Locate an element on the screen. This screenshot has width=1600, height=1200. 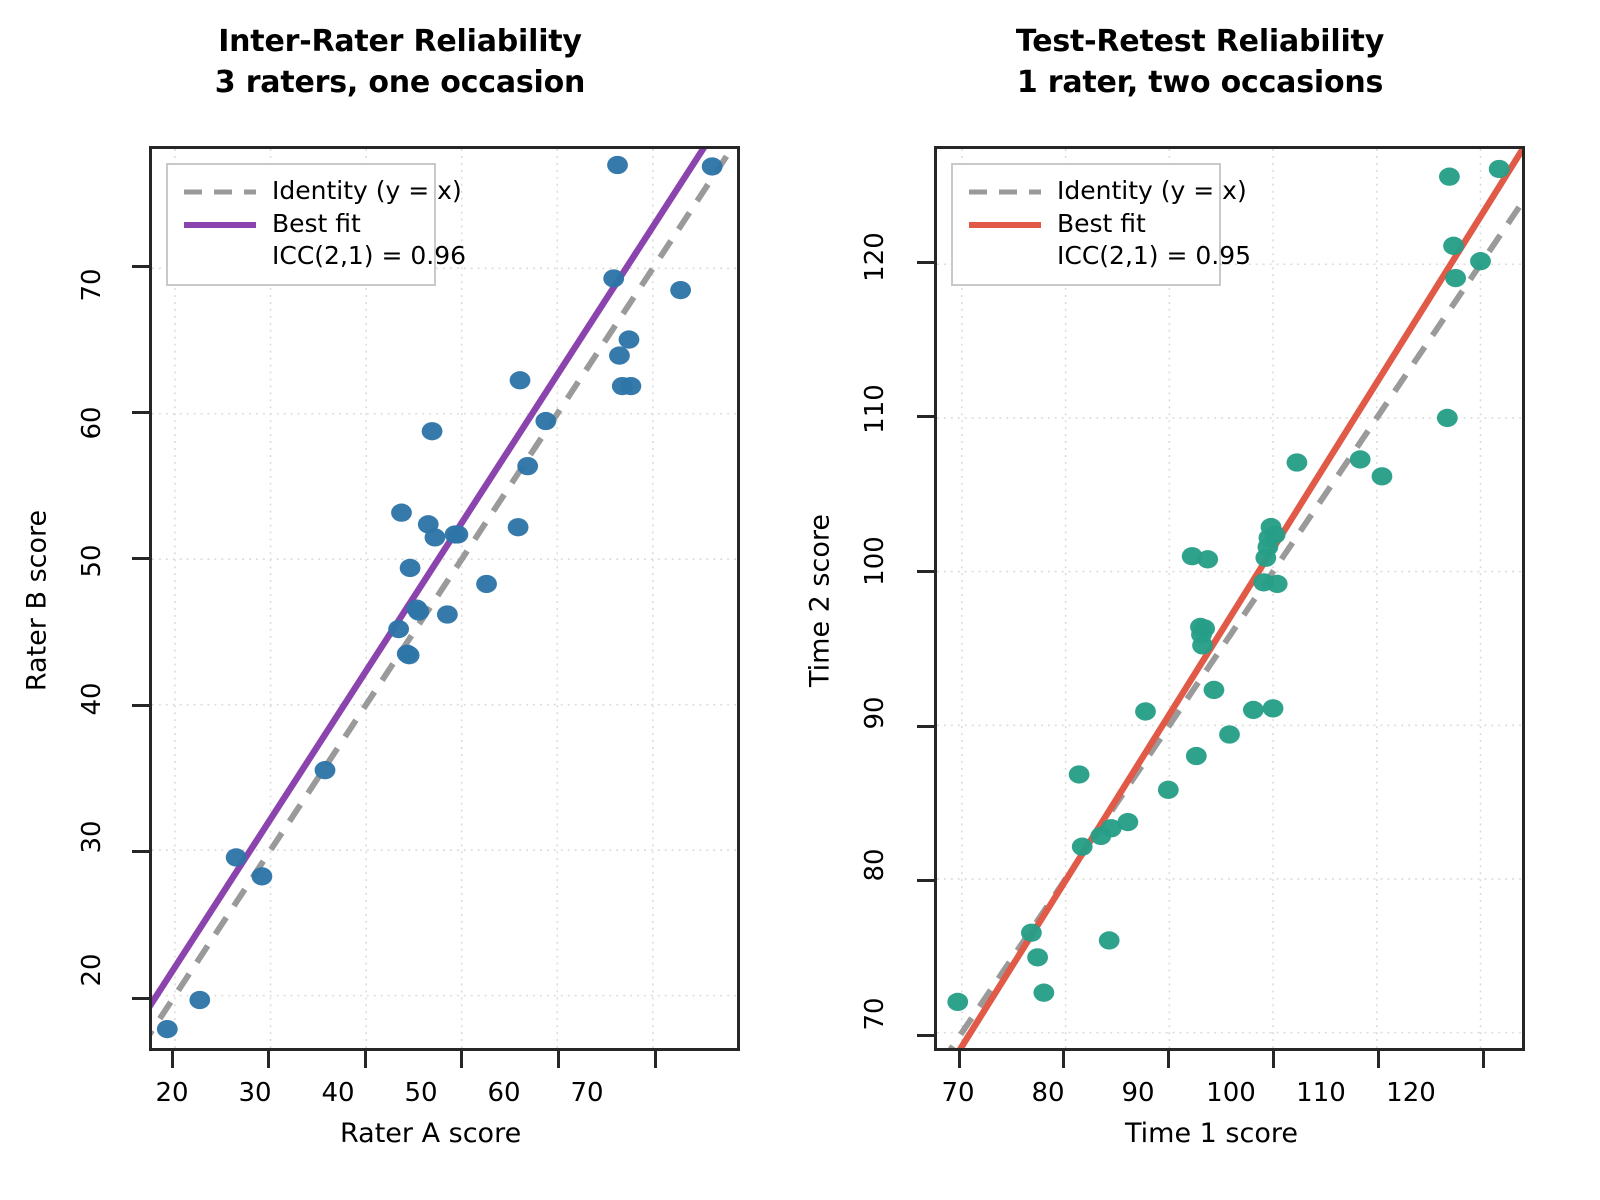
ytick-label: 20 is located at coordinates (92, 970).